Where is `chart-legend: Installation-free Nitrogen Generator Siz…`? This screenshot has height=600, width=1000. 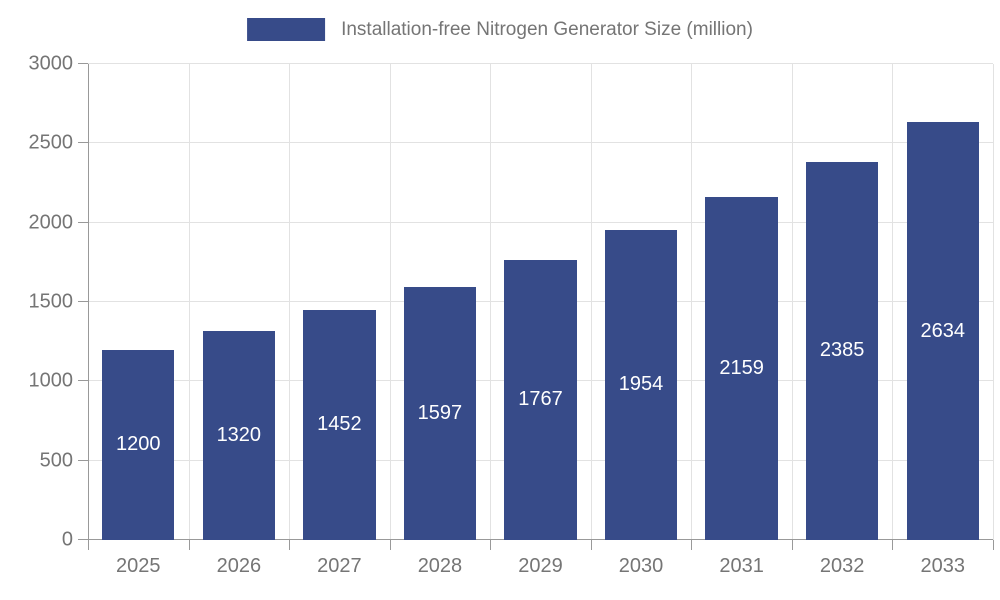 chart-legend: Installation-free Nitrogen Generator Siz… is located at coordinates (500, 29).